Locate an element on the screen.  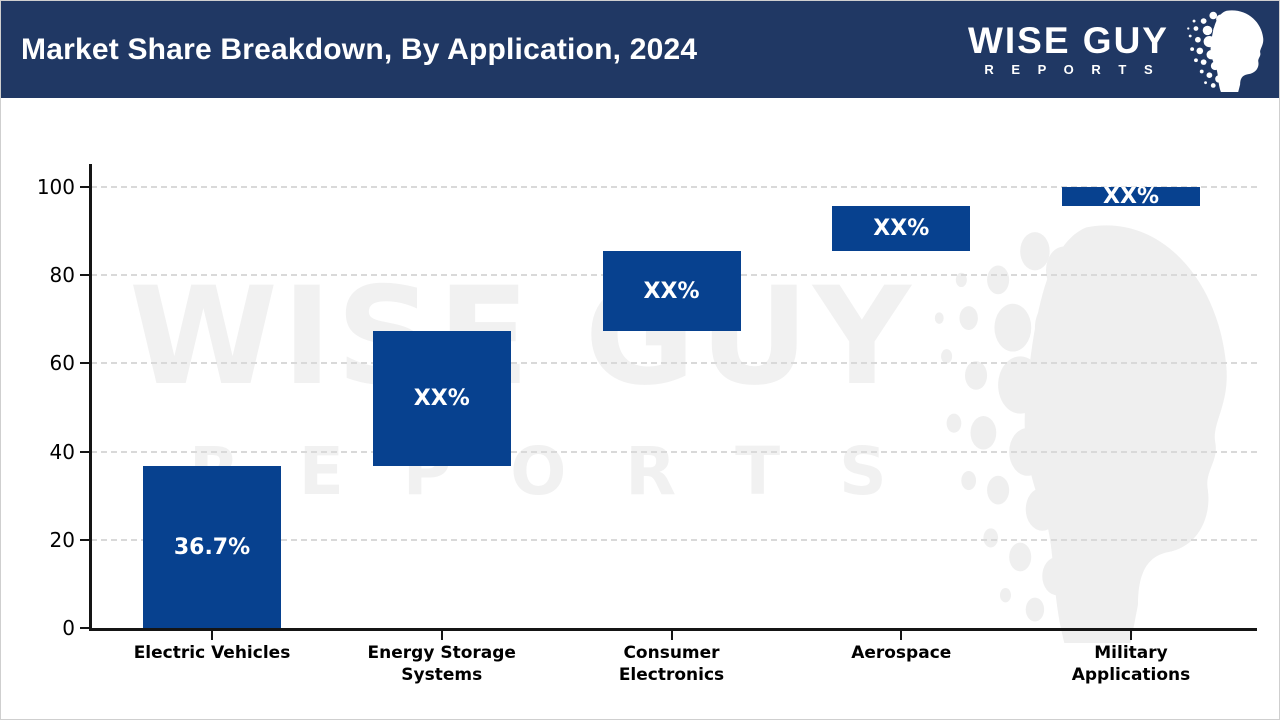
y-tick-label: 100 is located at coordinates (55, 187).